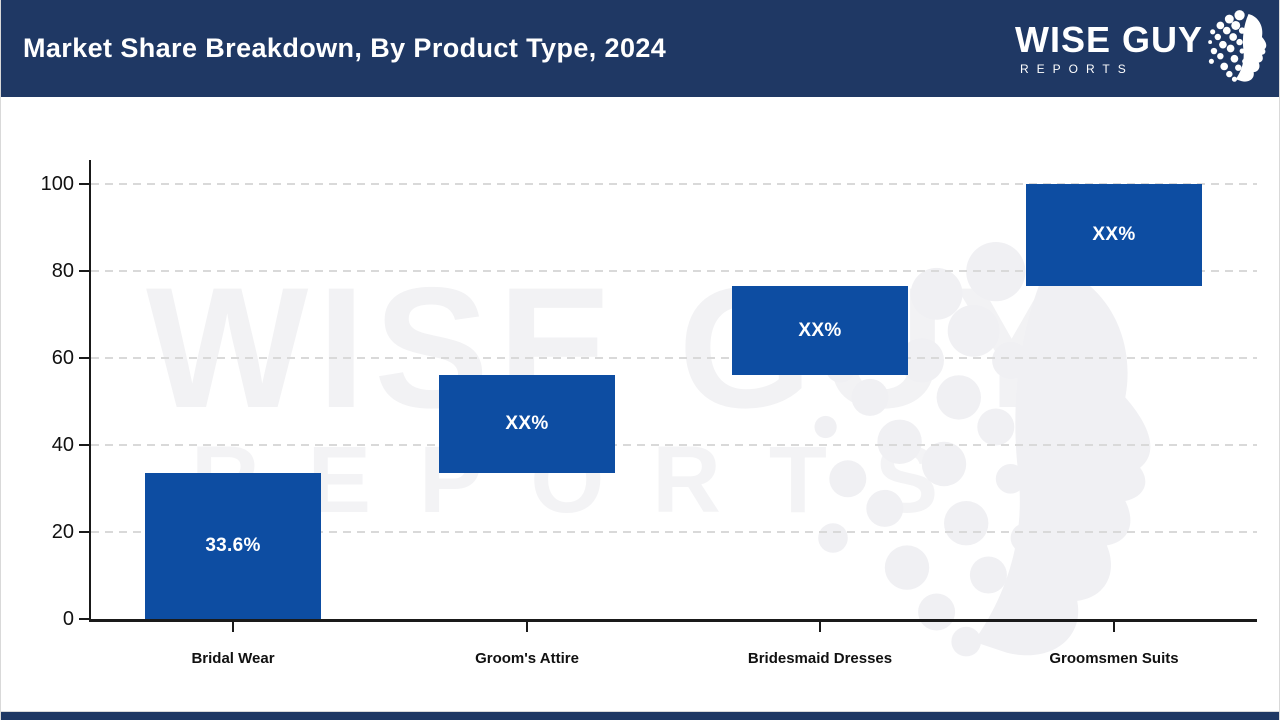 This screenshot has height=720, width=1280. Describe the element at coordinates (1237, 46) in the screenshot. I see `logo-face-icon` at that location.